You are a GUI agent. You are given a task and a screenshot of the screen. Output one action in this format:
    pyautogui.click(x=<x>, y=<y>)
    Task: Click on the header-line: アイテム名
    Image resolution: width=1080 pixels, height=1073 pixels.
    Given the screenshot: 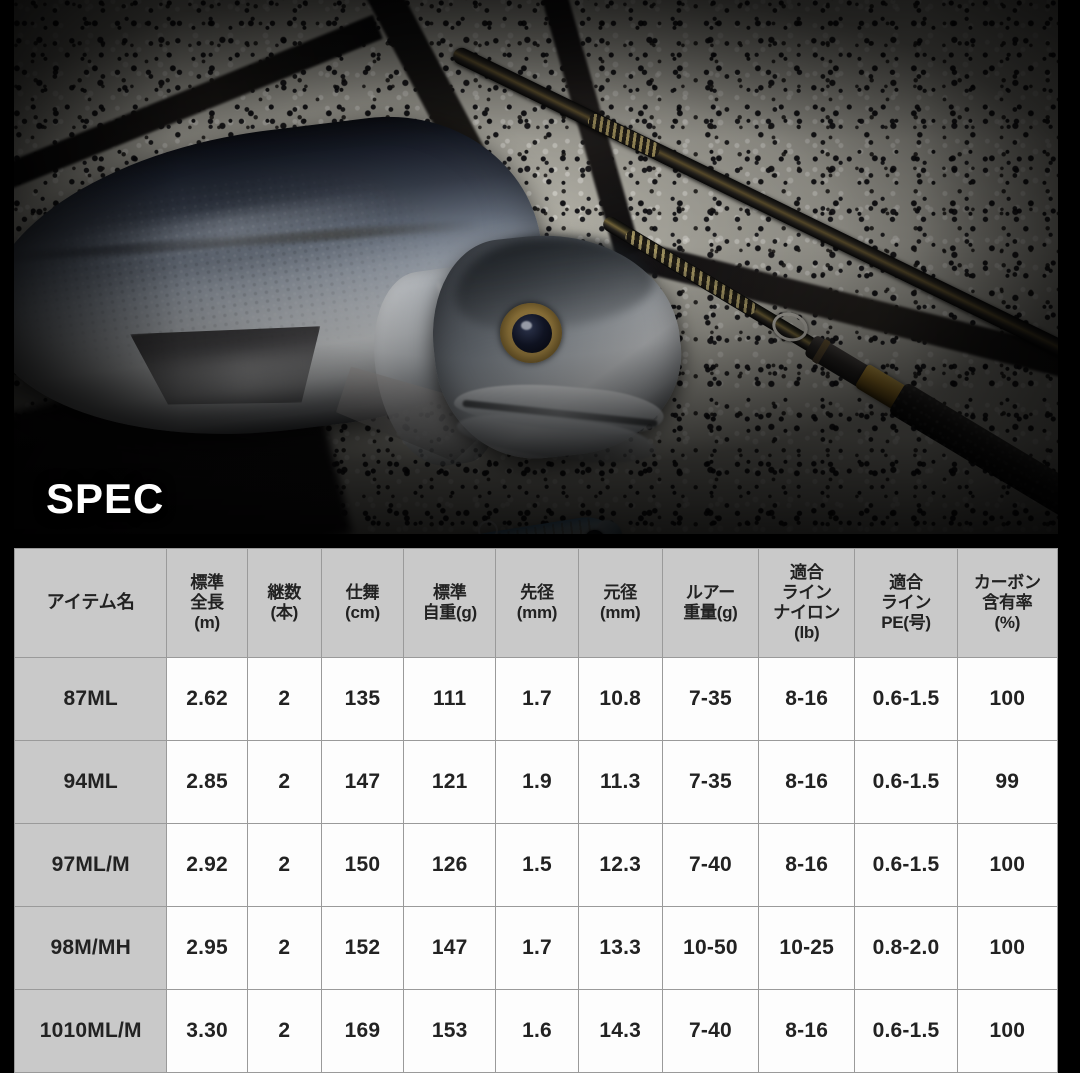 What is the action you would take?
    pyautogui.click(x=90, y=602)
    